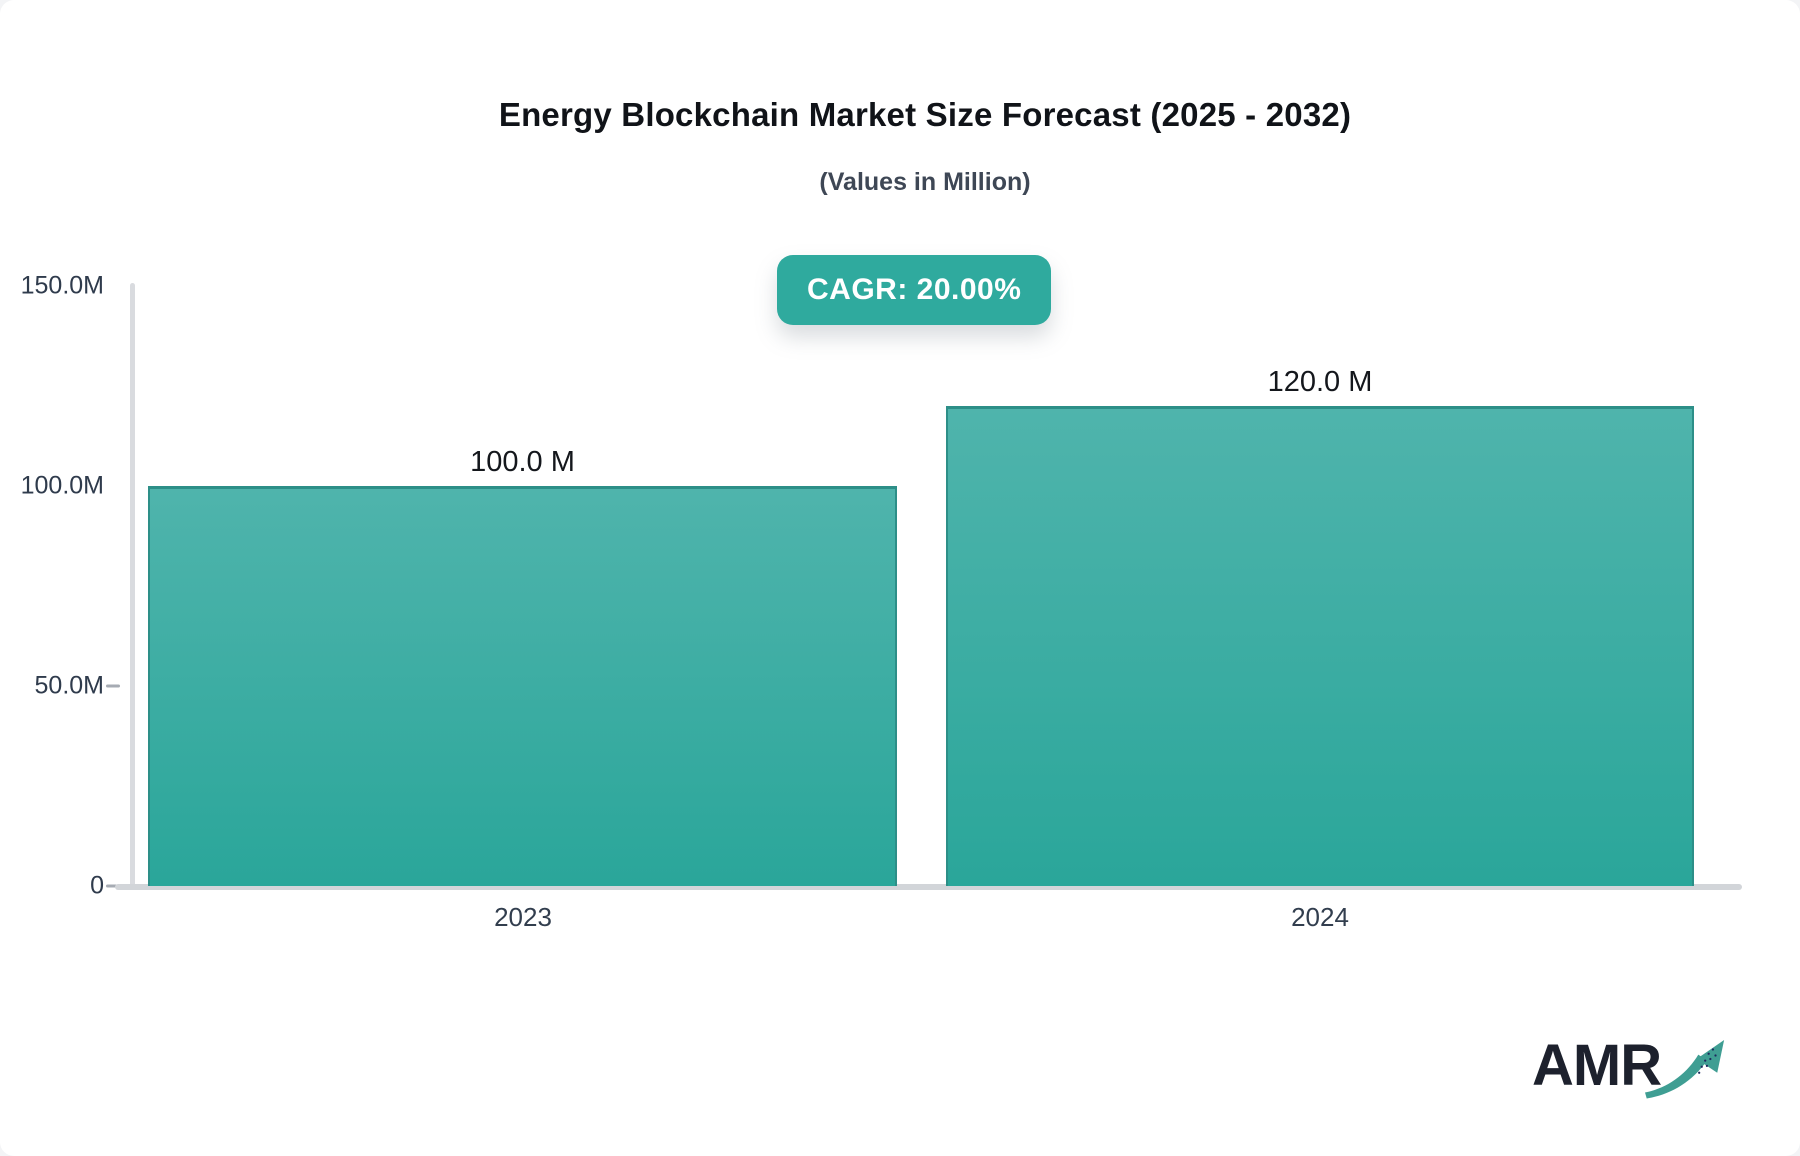 The height and width of the screenshot is (1156, 1800). I want to click on bar-2023, so click(522, 686).